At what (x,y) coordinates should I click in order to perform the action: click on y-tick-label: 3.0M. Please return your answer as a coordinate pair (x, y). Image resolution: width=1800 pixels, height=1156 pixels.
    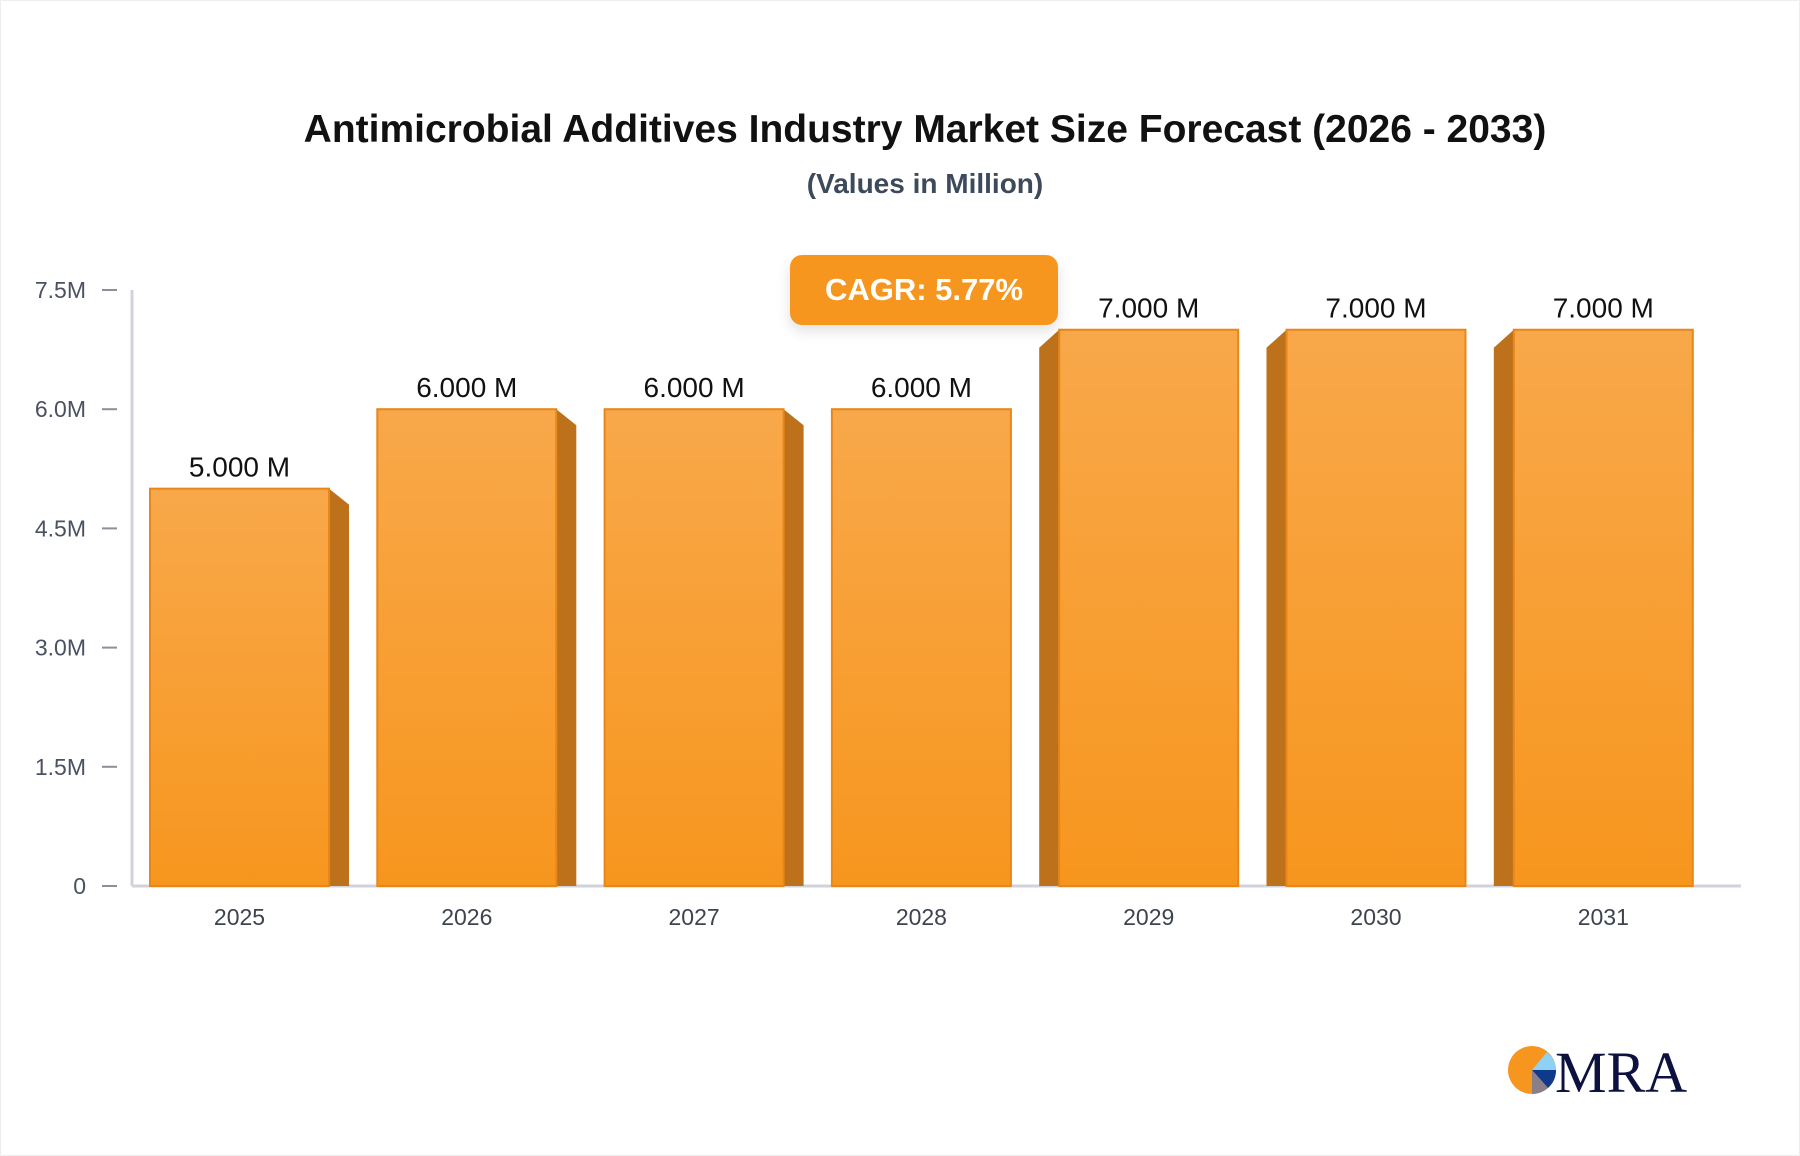
    Looking at the image, I should click on (60, 648).